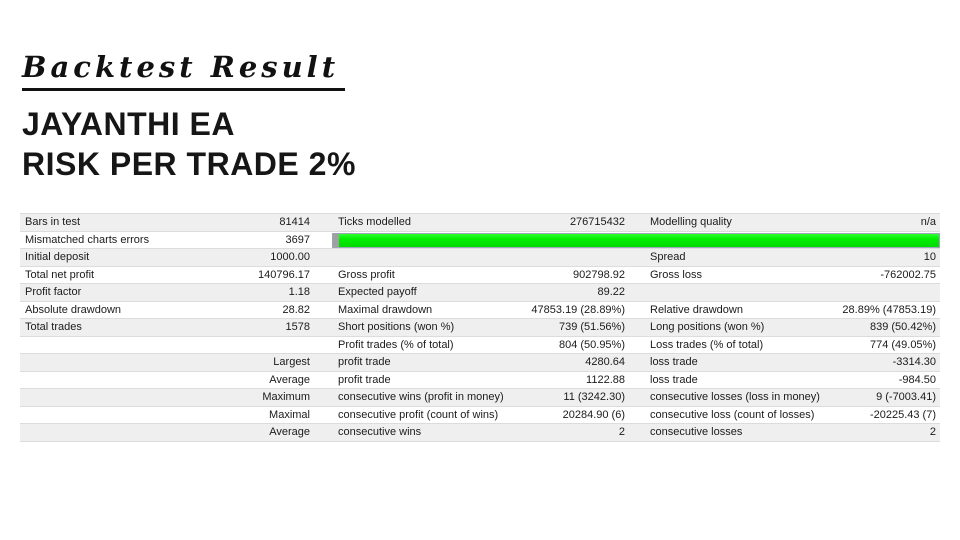 The image size is (960, 540). Describe the element at coordinates (251, 362) in the screenshot. I see `row-value-left: Largest` at that location.